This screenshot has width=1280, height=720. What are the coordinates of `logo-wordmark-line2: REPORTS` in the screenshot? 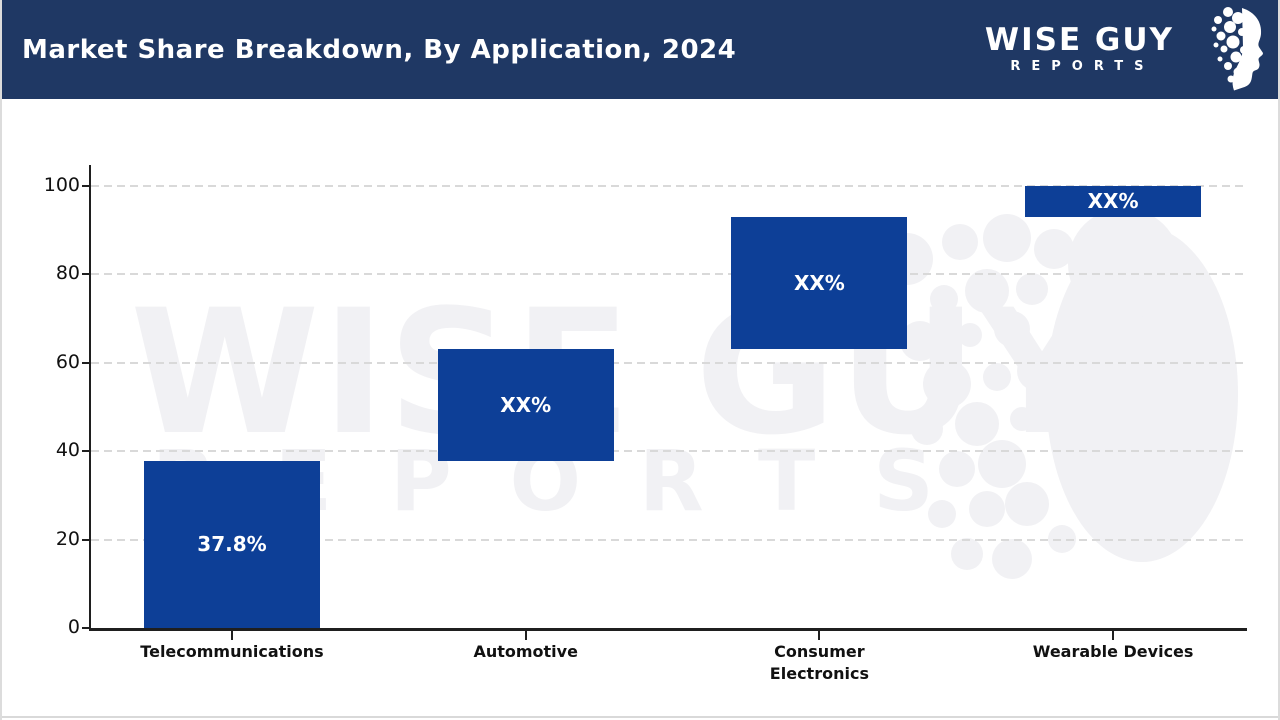 It's located at (1082, 66).